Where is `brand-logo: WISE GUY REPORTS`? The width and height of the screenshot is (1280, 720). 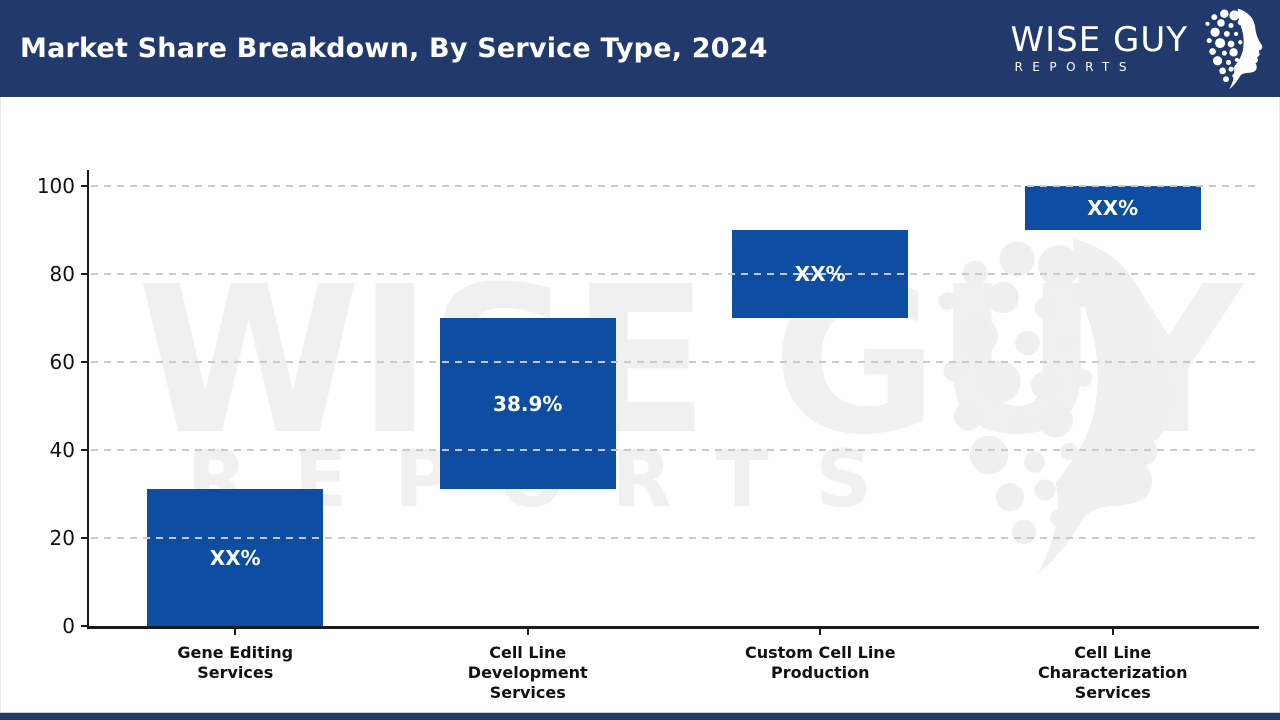 brand-logo: WISE GUY REPORTS is located at coordinates (1140, 49).